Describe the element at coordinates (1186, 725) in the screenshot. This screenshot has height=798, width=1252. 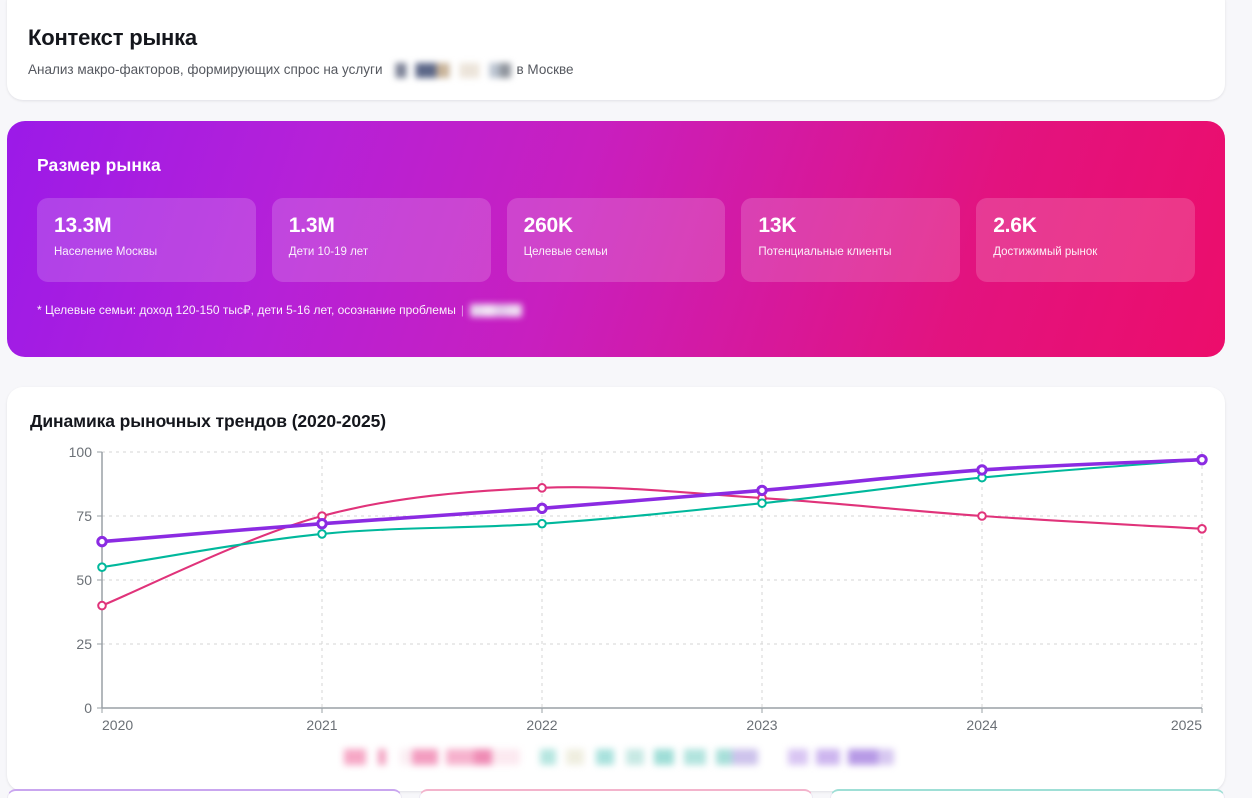
I see `x-axis-tick-label: 2025` at that location.